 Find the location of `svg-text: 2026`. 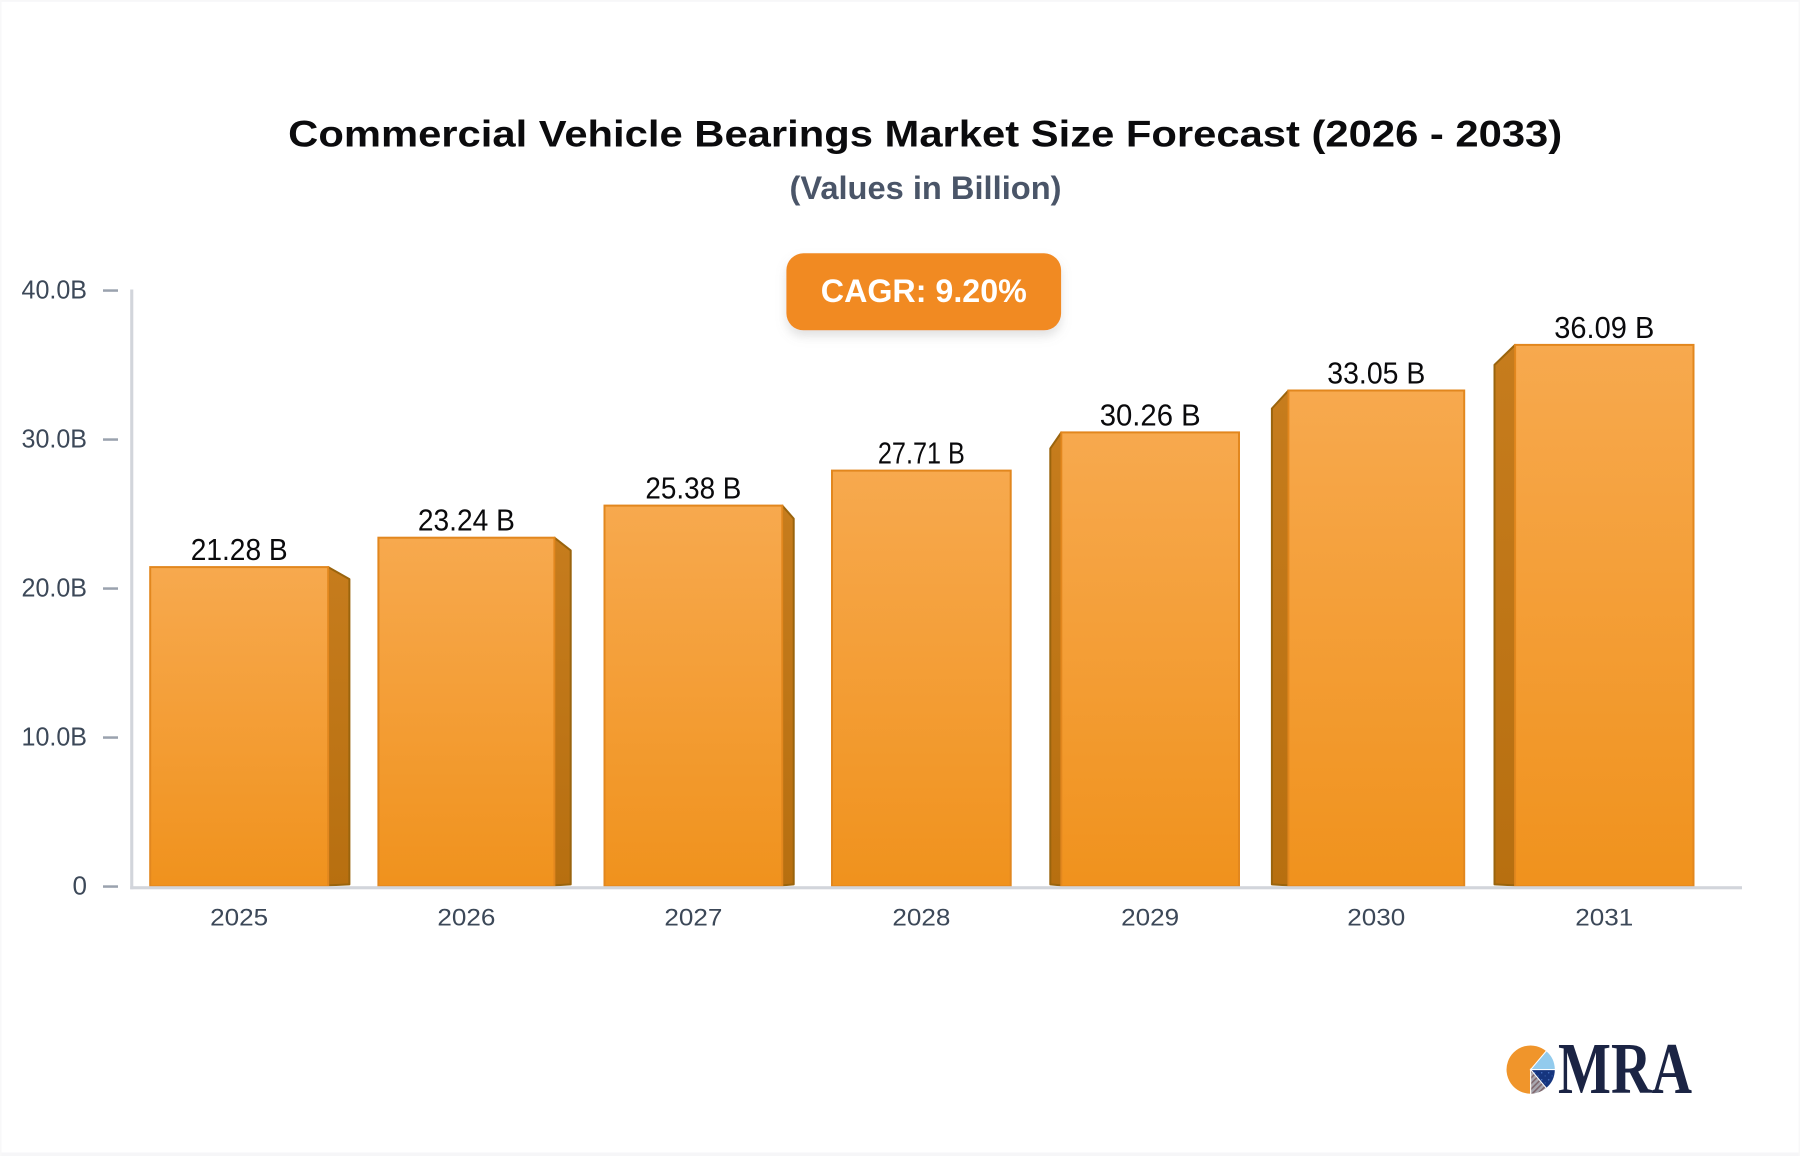

svg-text: 2026 is located at coordinates (466, 918).